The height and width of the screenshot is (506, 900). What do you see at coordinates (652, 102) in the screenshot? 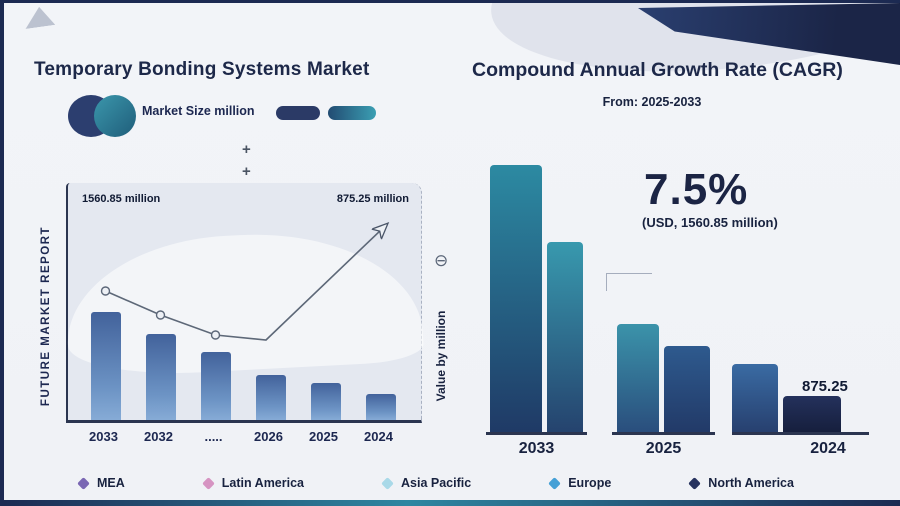
I see `cagr-period: From: 2025-2033` at bounding box center [652, 102].